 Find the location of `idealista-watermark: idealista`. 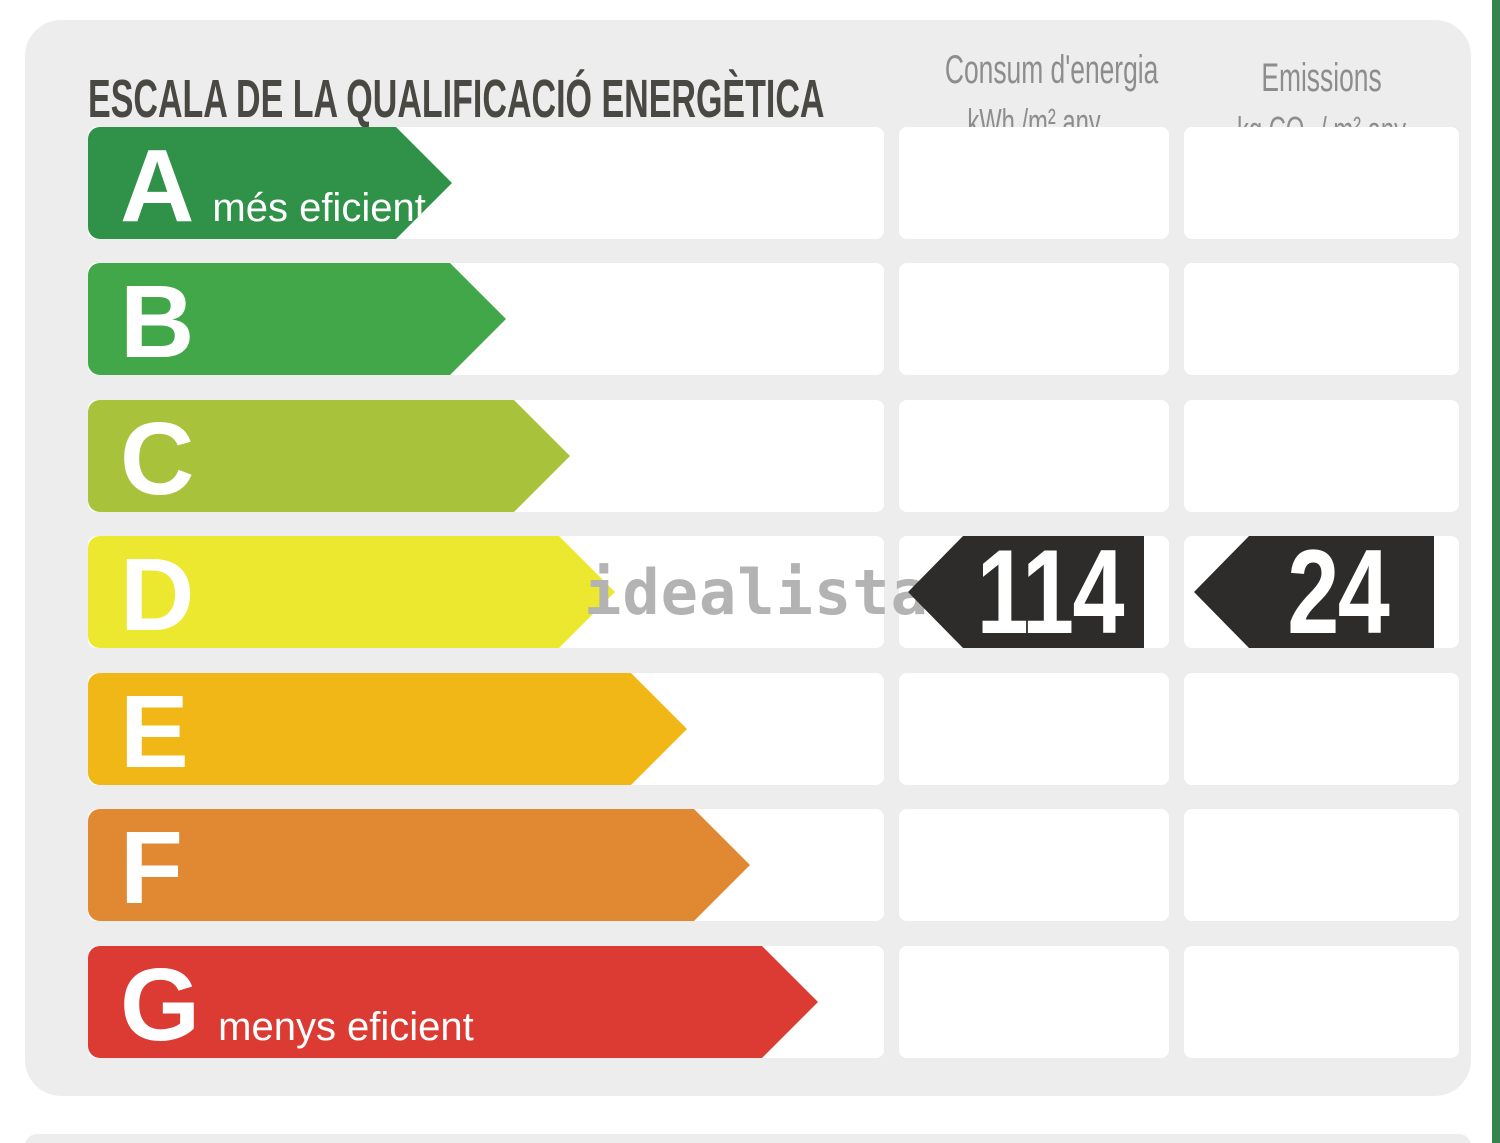

idealista-watermark: idealista is located at coordinates (756, 592).